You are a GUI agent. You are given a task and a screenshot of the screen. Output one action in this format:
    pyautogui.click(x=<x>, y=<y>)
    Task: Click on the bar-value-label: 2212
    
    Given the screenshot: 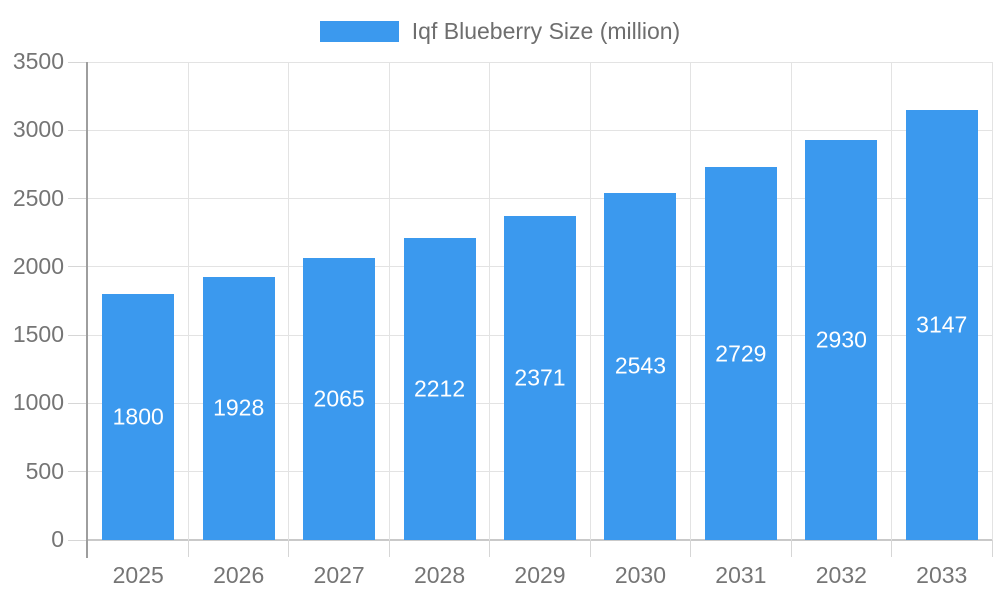 What is the action you would take?
    pyautogui.click(x=439, y=388)
    